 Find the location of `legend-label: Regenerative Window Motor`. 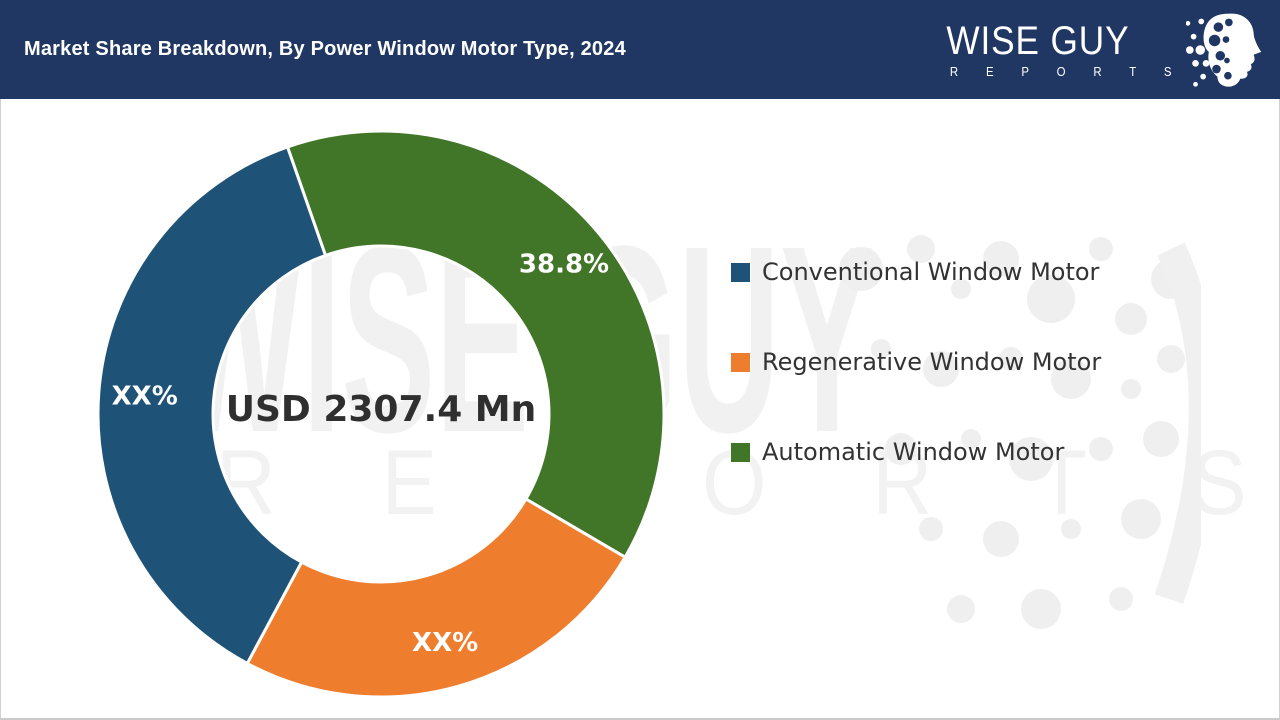

legend-label: Regenerative Window Motor is located at coordinates (932, 362).